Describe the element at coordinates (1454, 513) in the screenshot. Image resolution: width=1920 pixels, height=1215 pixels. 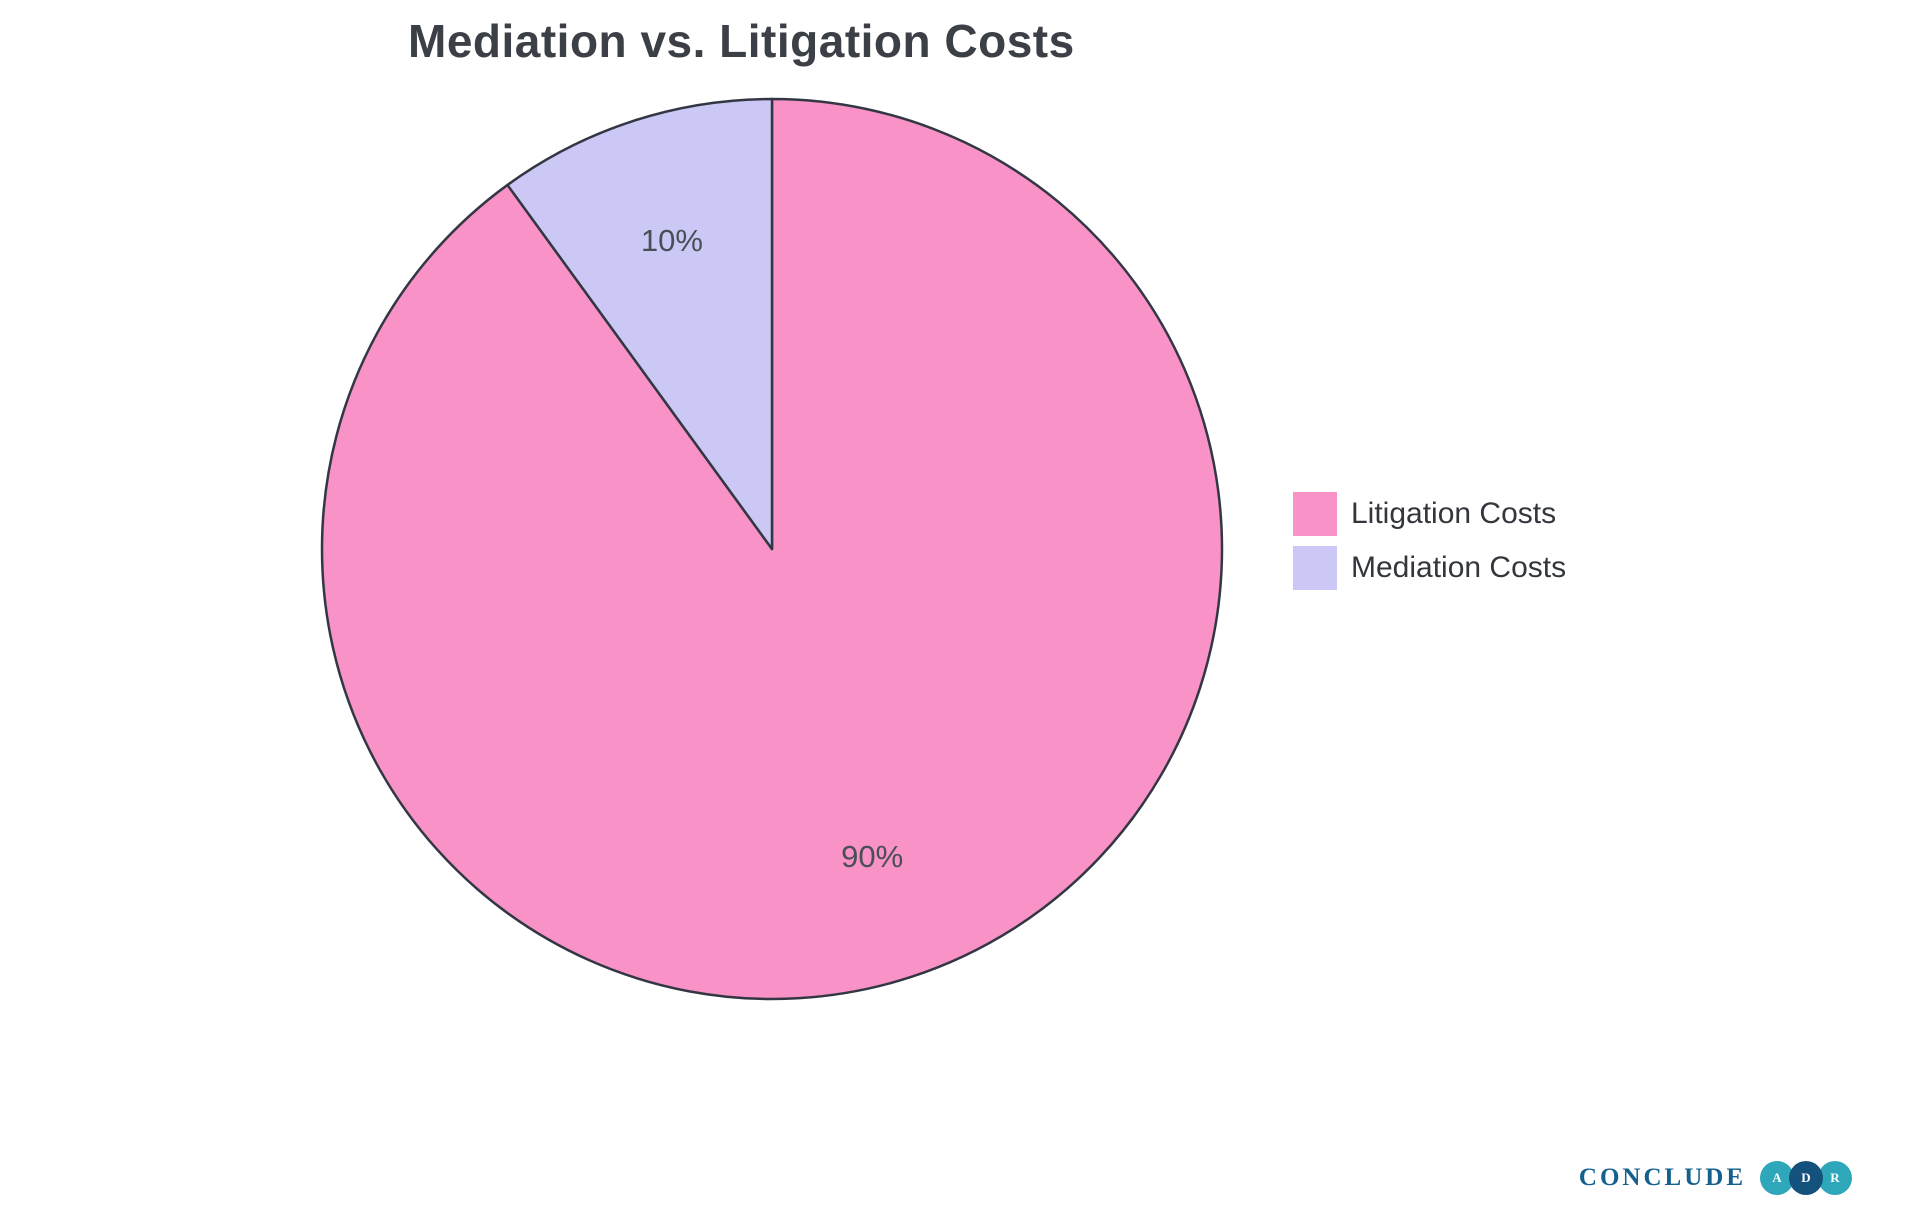
I see `legend-label-litigation: Litigation Costs` at that location.